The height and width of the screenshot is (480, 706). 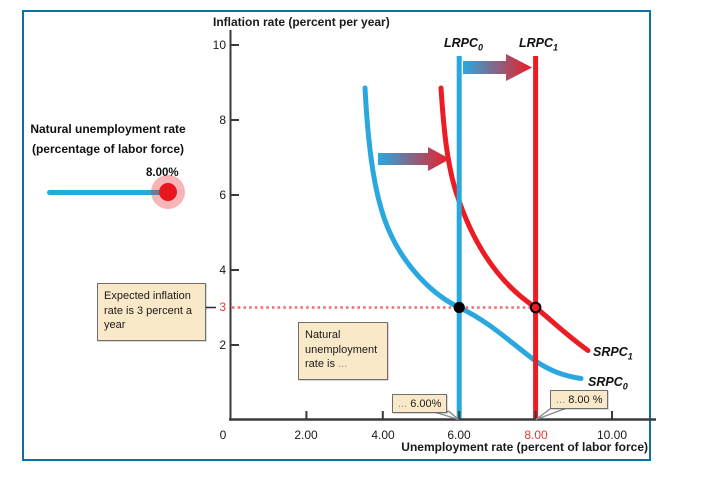 I want to click on srpc1-label: SRPC1, so click(x=613, y=353).